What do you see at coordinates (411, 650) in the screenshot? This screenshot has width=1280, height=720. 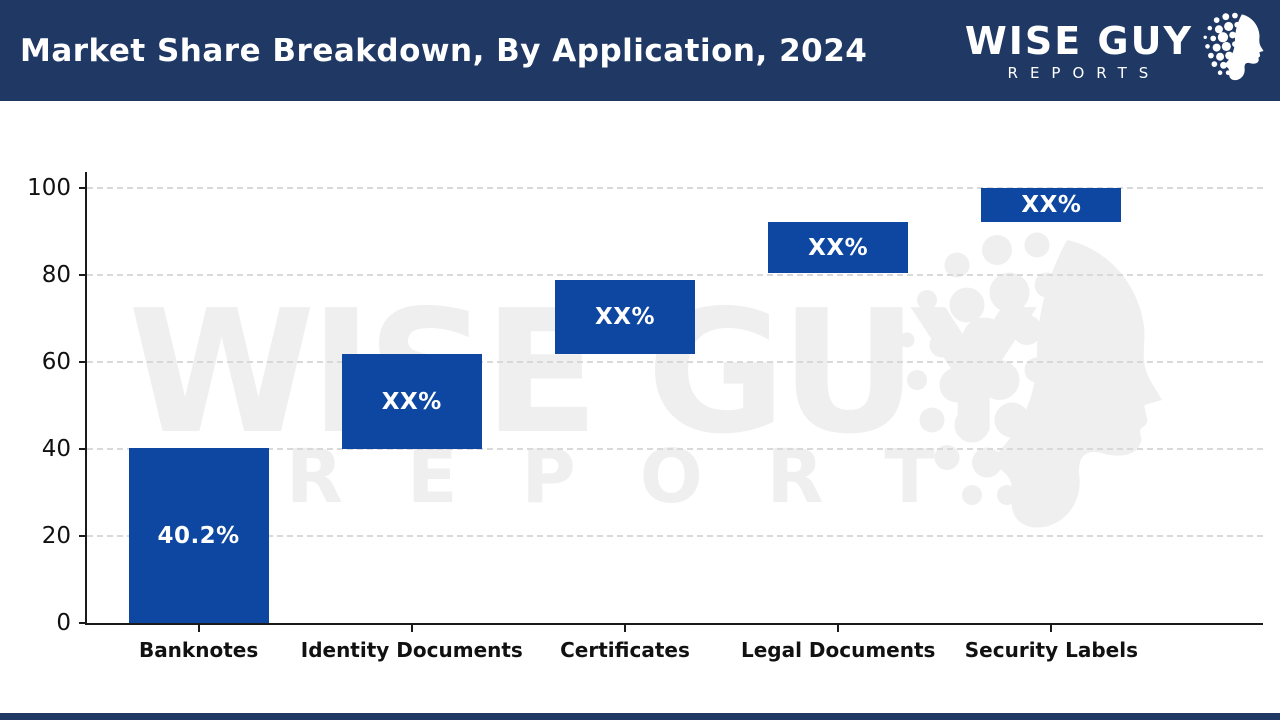 I see `x-category-label: Identity Documents` at bounding box center [411, 650].